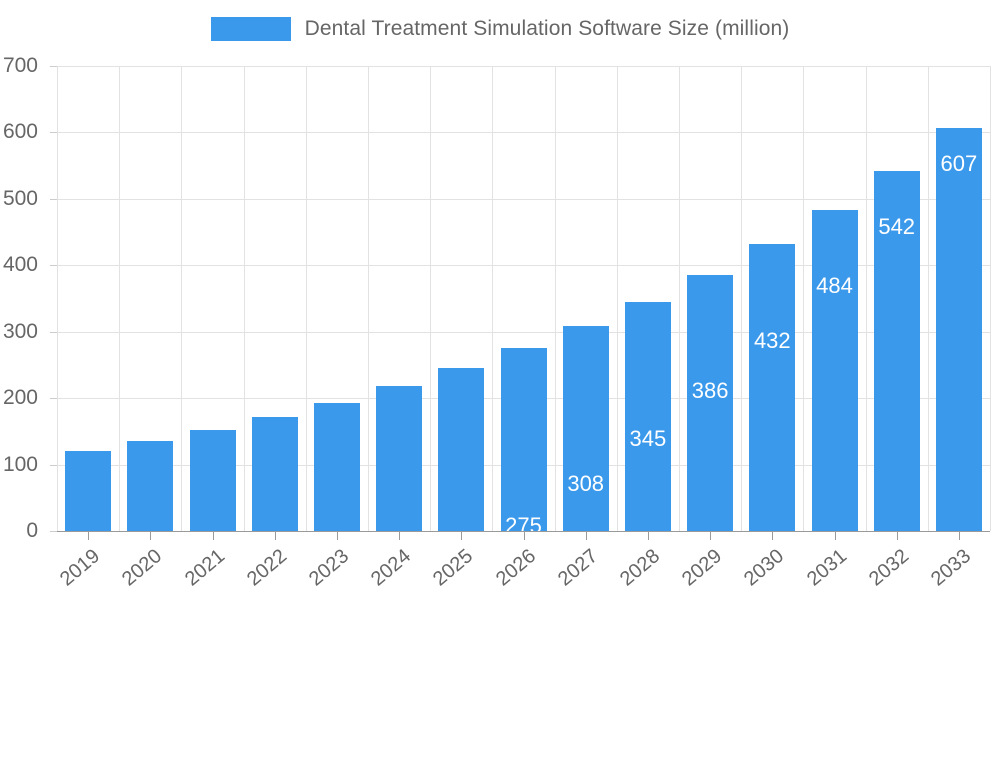 The width and height of the screenshot is (1000, 783). Describe the element at coordinates (20, 464) in the screenshot. I see `y-axis-tick-label: 100` at that location.